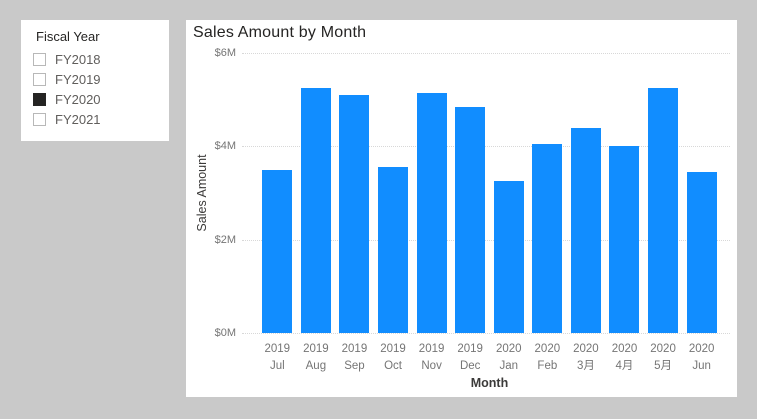  What do you see at coordinates (470, 366) in the screenshot?
I see `x-tick-month: Dec` at bounding box center [470, 366].